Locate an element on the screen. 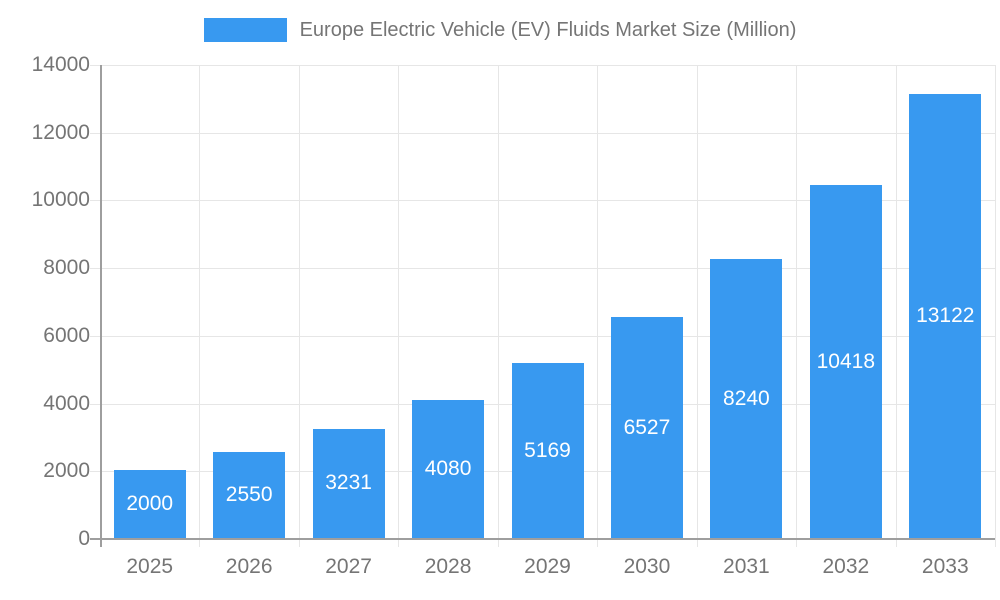  bar-2028: 4080 is located at coordinates (448, 468).